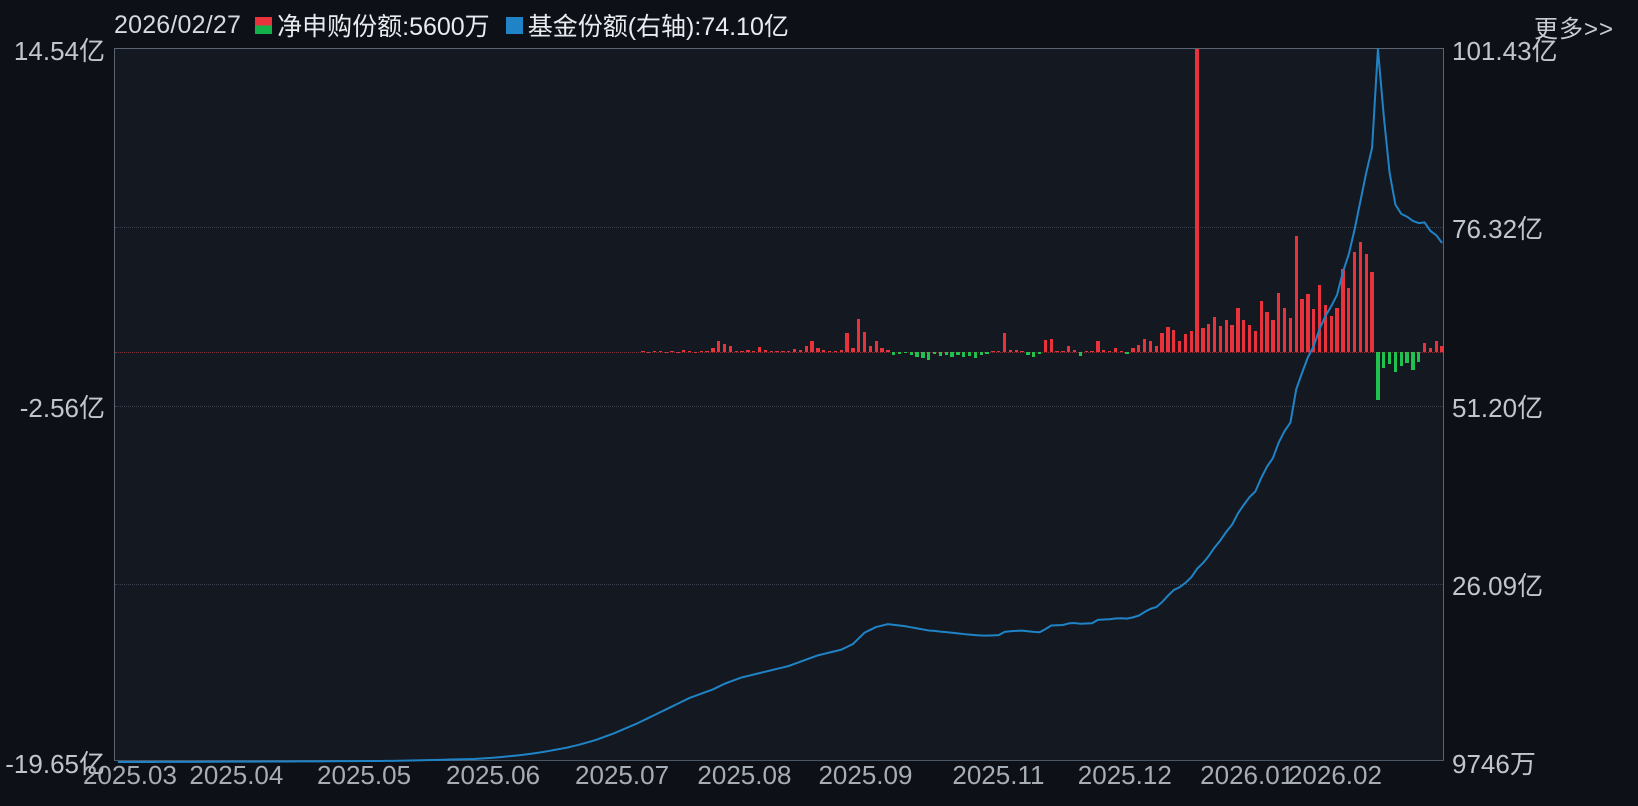  I want to click on legend-item-fund-shares: 基金份额(右轴):74.10亿, so click(647, 25).